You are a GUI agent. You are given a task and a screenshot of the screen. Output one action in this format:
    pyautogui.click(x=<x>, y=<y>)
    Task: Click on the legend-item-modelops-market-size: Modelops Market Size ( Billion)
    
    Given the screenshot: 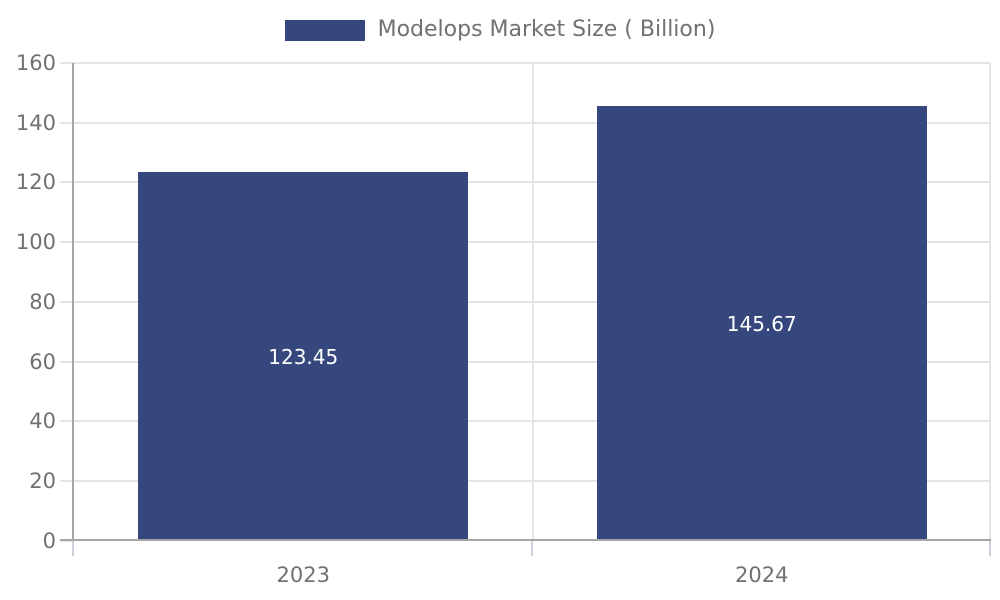 What is the action you would take?
    pyautogui.click(x=500, y=30)
    